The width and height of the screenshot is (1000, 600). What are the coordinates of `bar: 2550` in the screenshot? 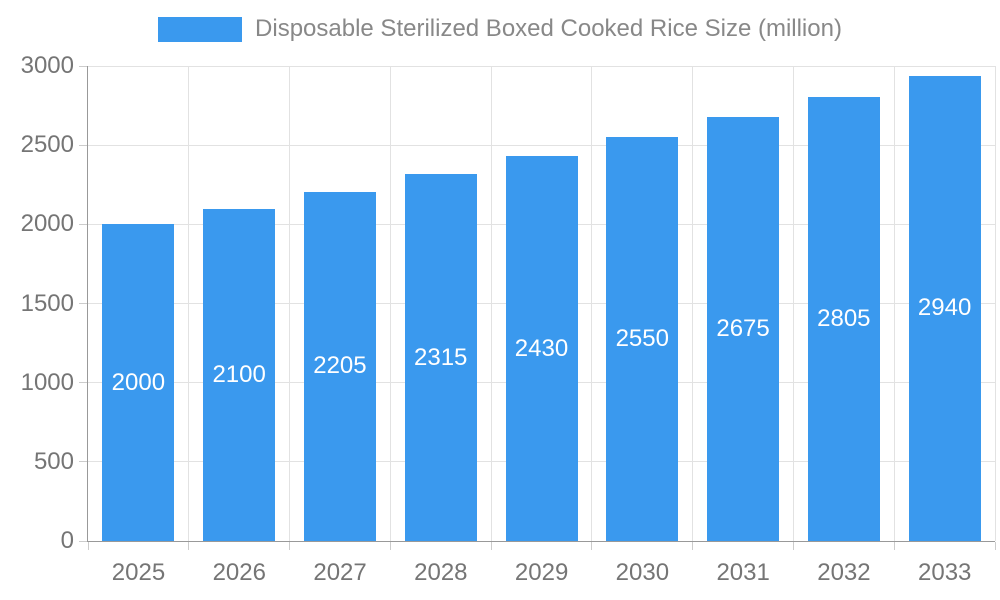 It's located at (642, 339).